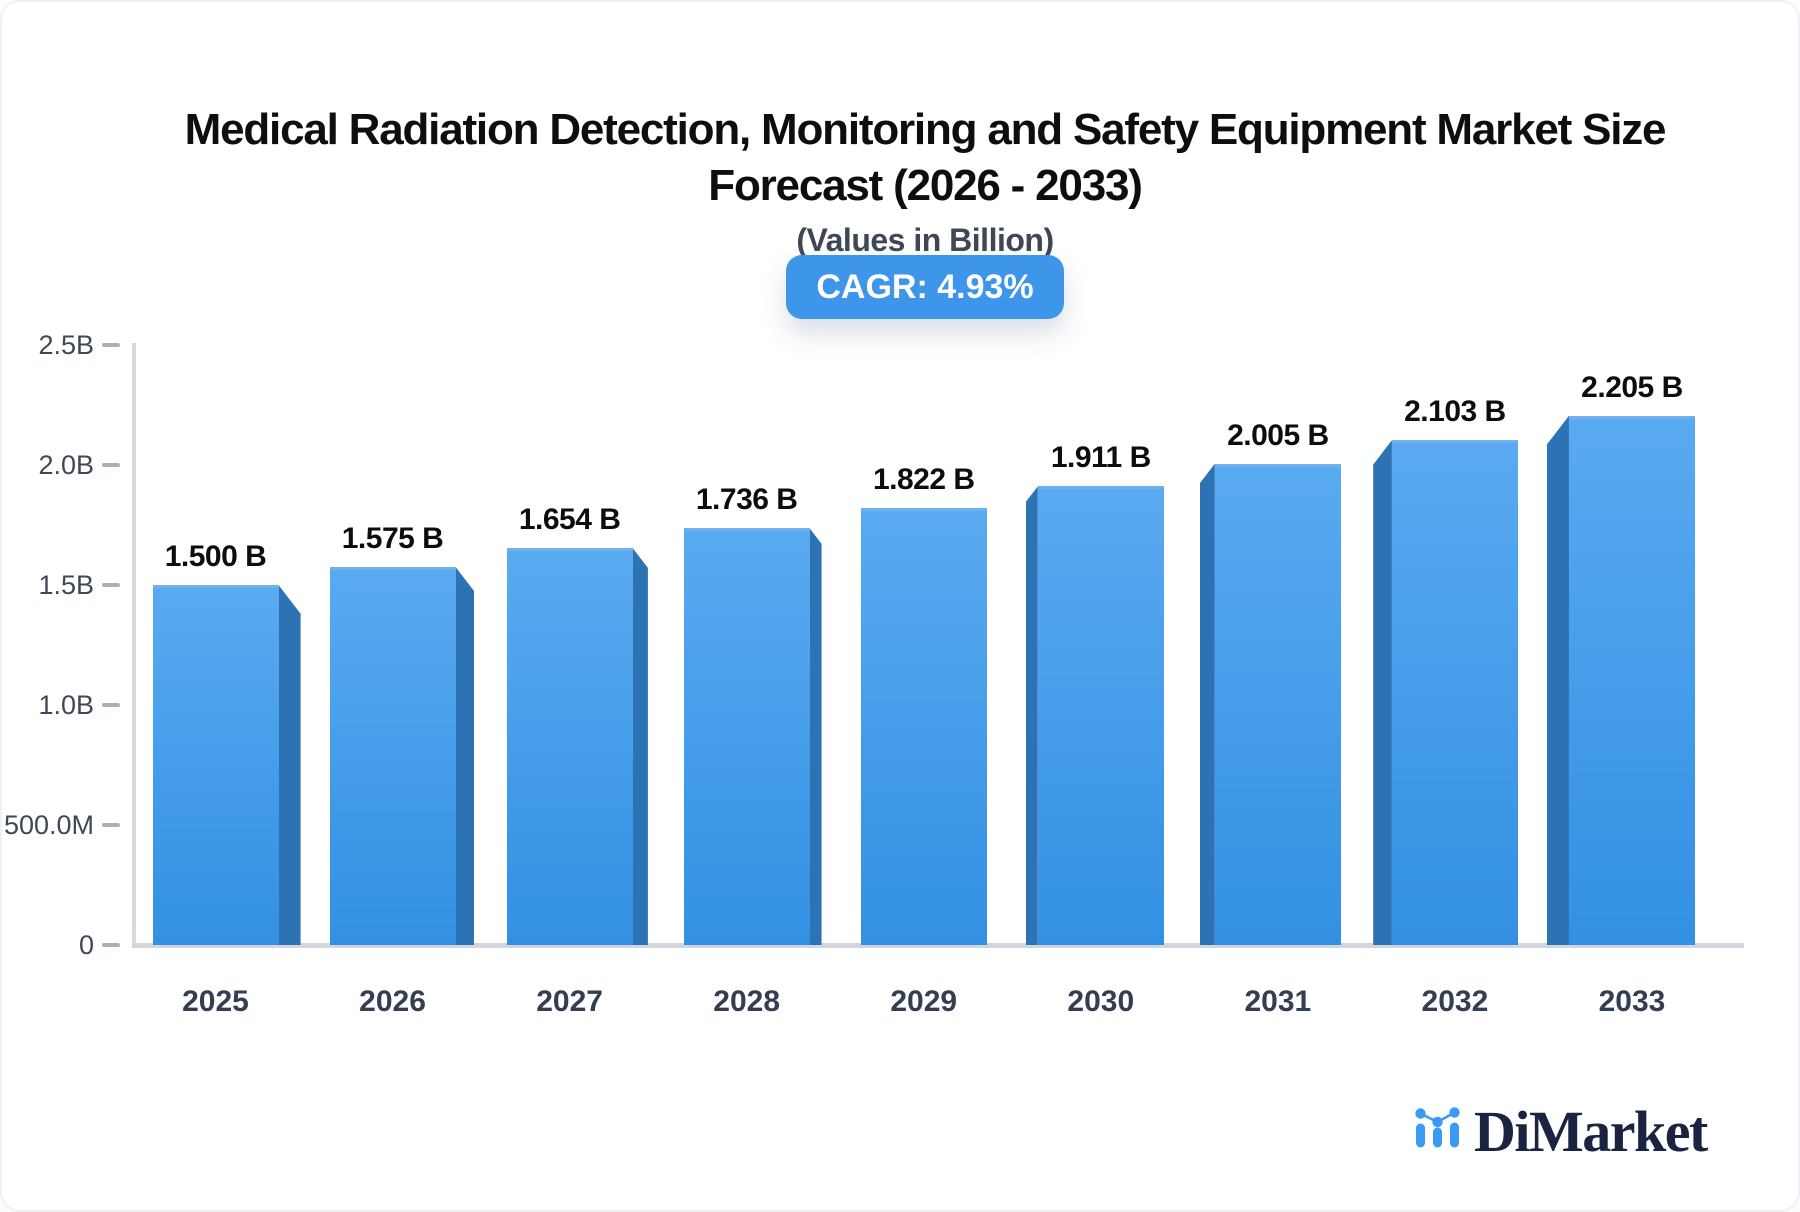  What do you see at coordinates (1632, 387) in the screenshot?
I see `bar-value-label: 2.205 B` at bounding box center [1632, 387].